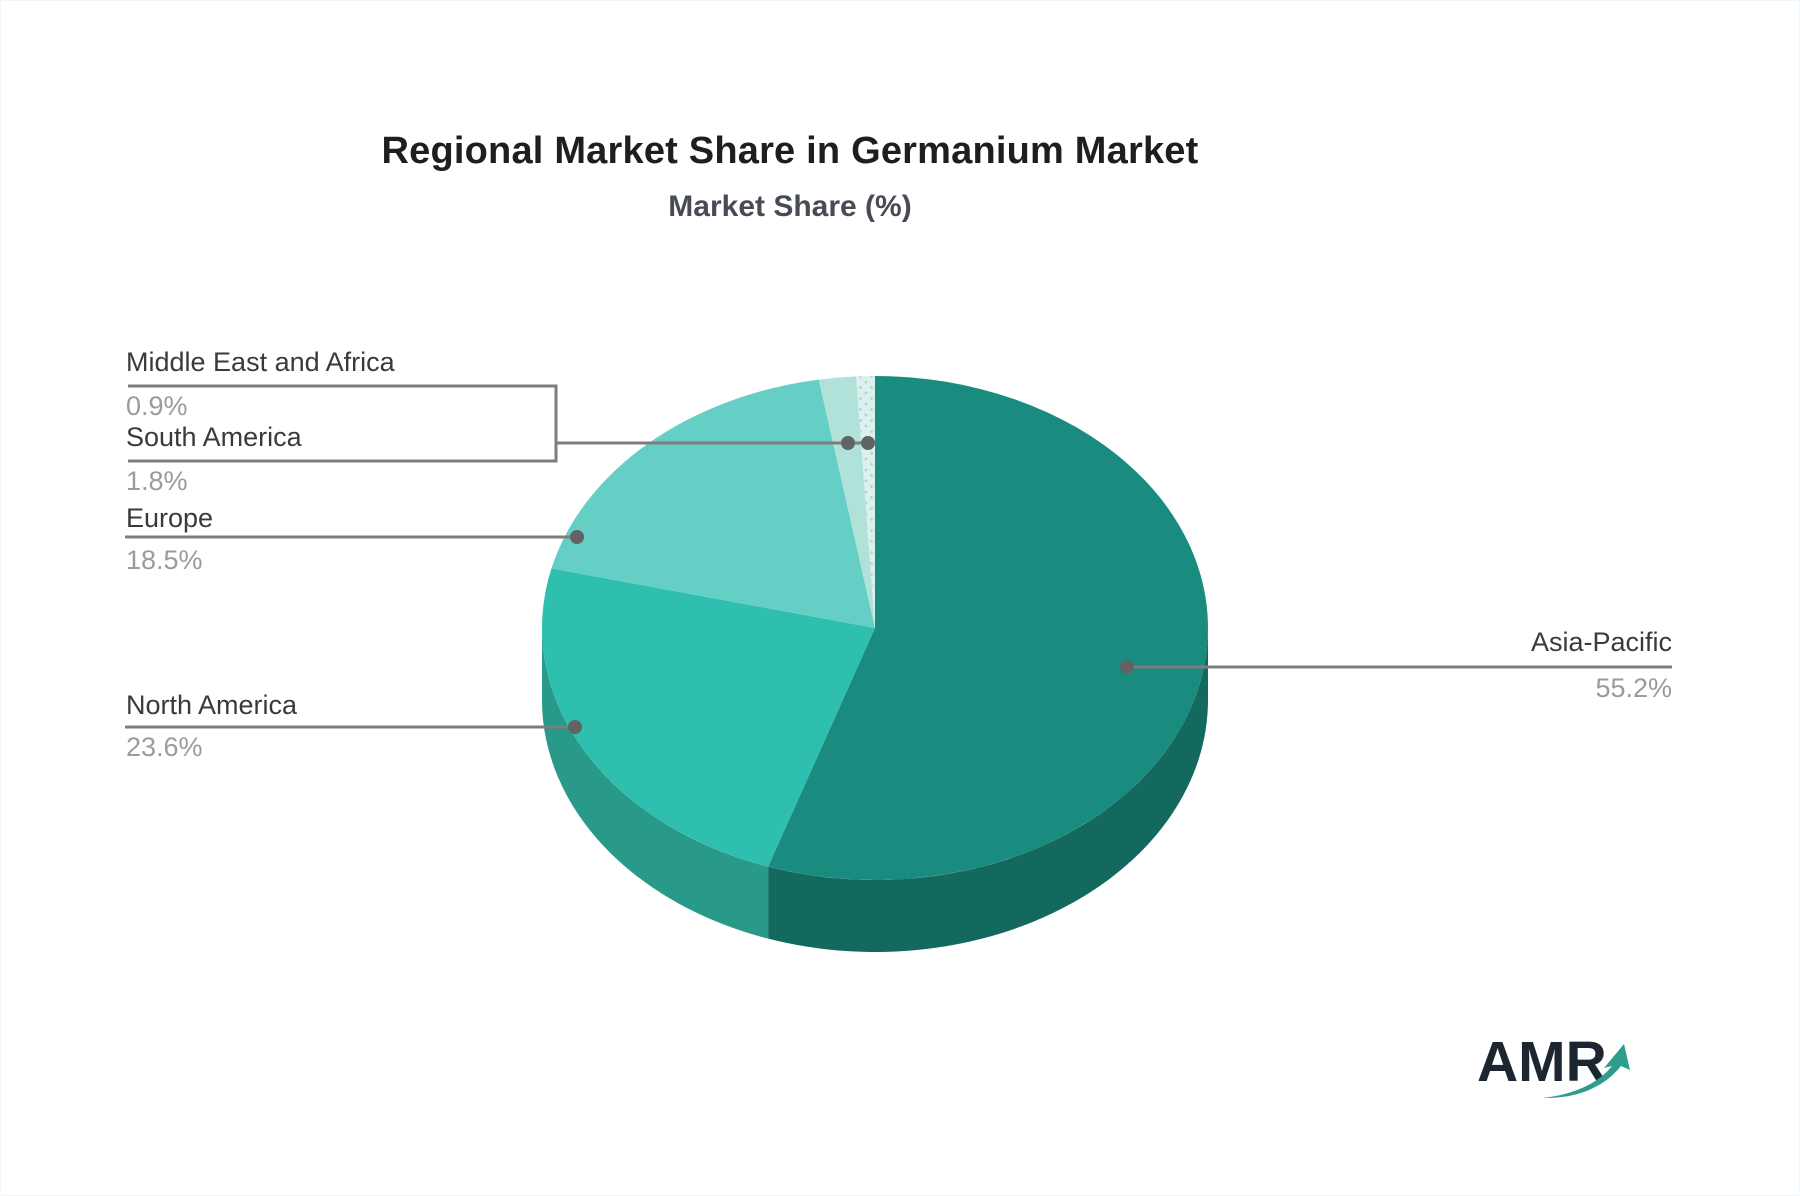 The height and width of the screenshot is (1196, 1800). Describe the element at coordinates (577, 537) in the screenshot. I see `leader-dot-europe` at that location.